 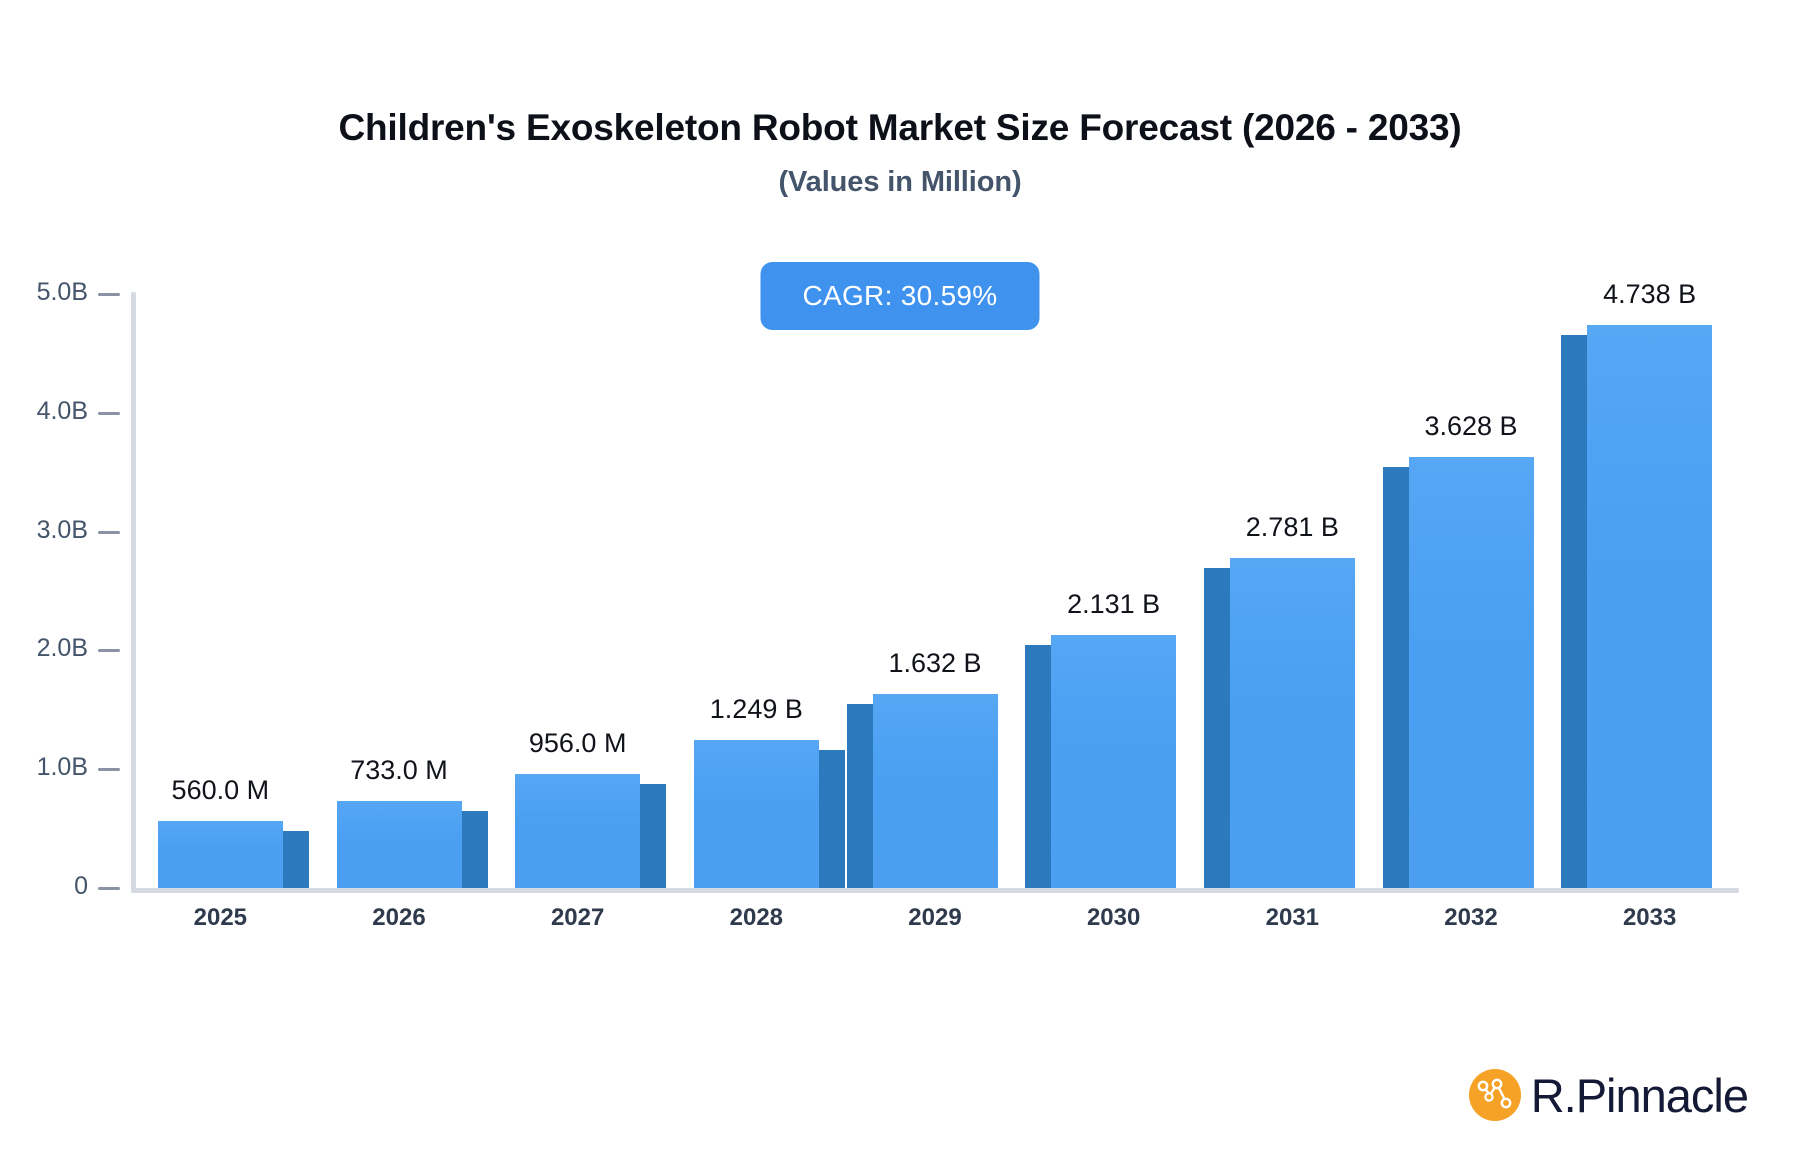 I want to click on x-axis-category-label: 2028, so click(x=756, y=917).